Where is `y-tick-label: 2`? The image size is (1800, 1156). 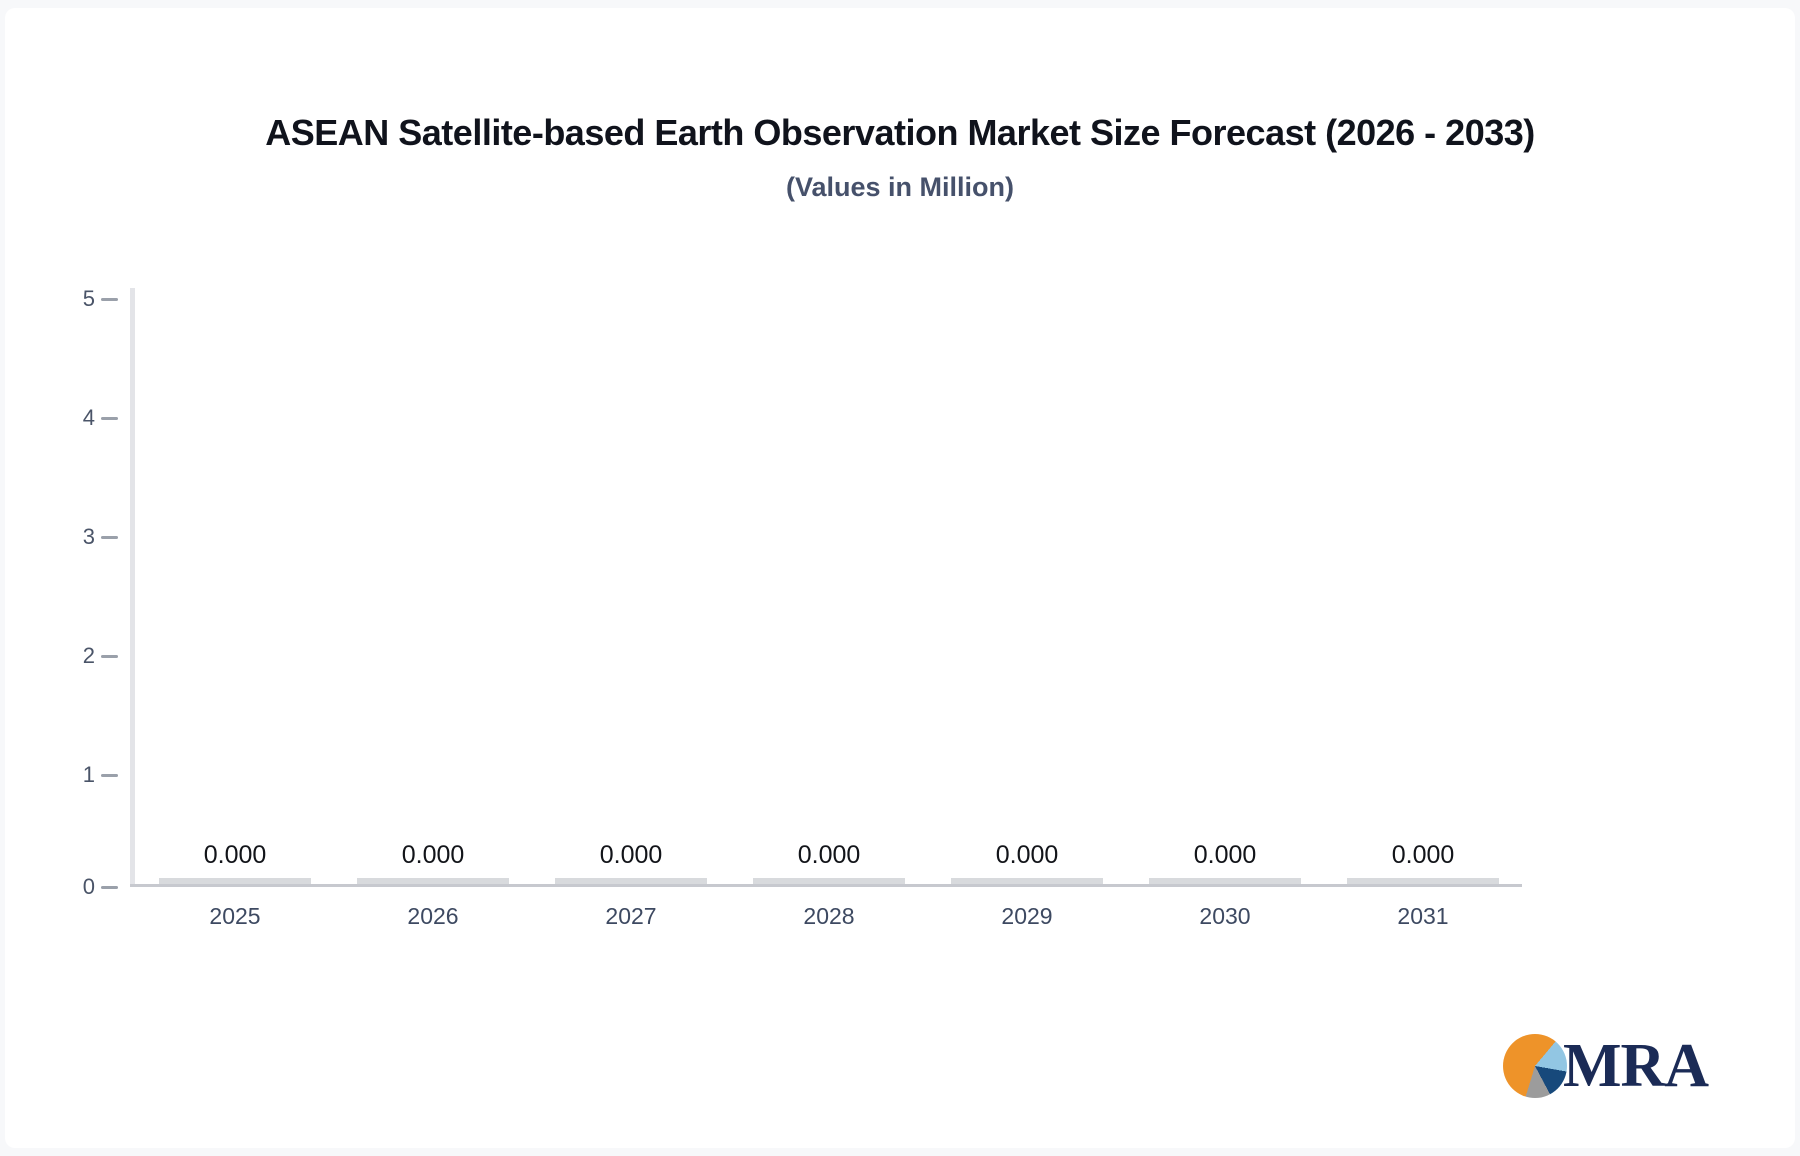
y-tick-label: 2 is located at coordinates (88, 655).